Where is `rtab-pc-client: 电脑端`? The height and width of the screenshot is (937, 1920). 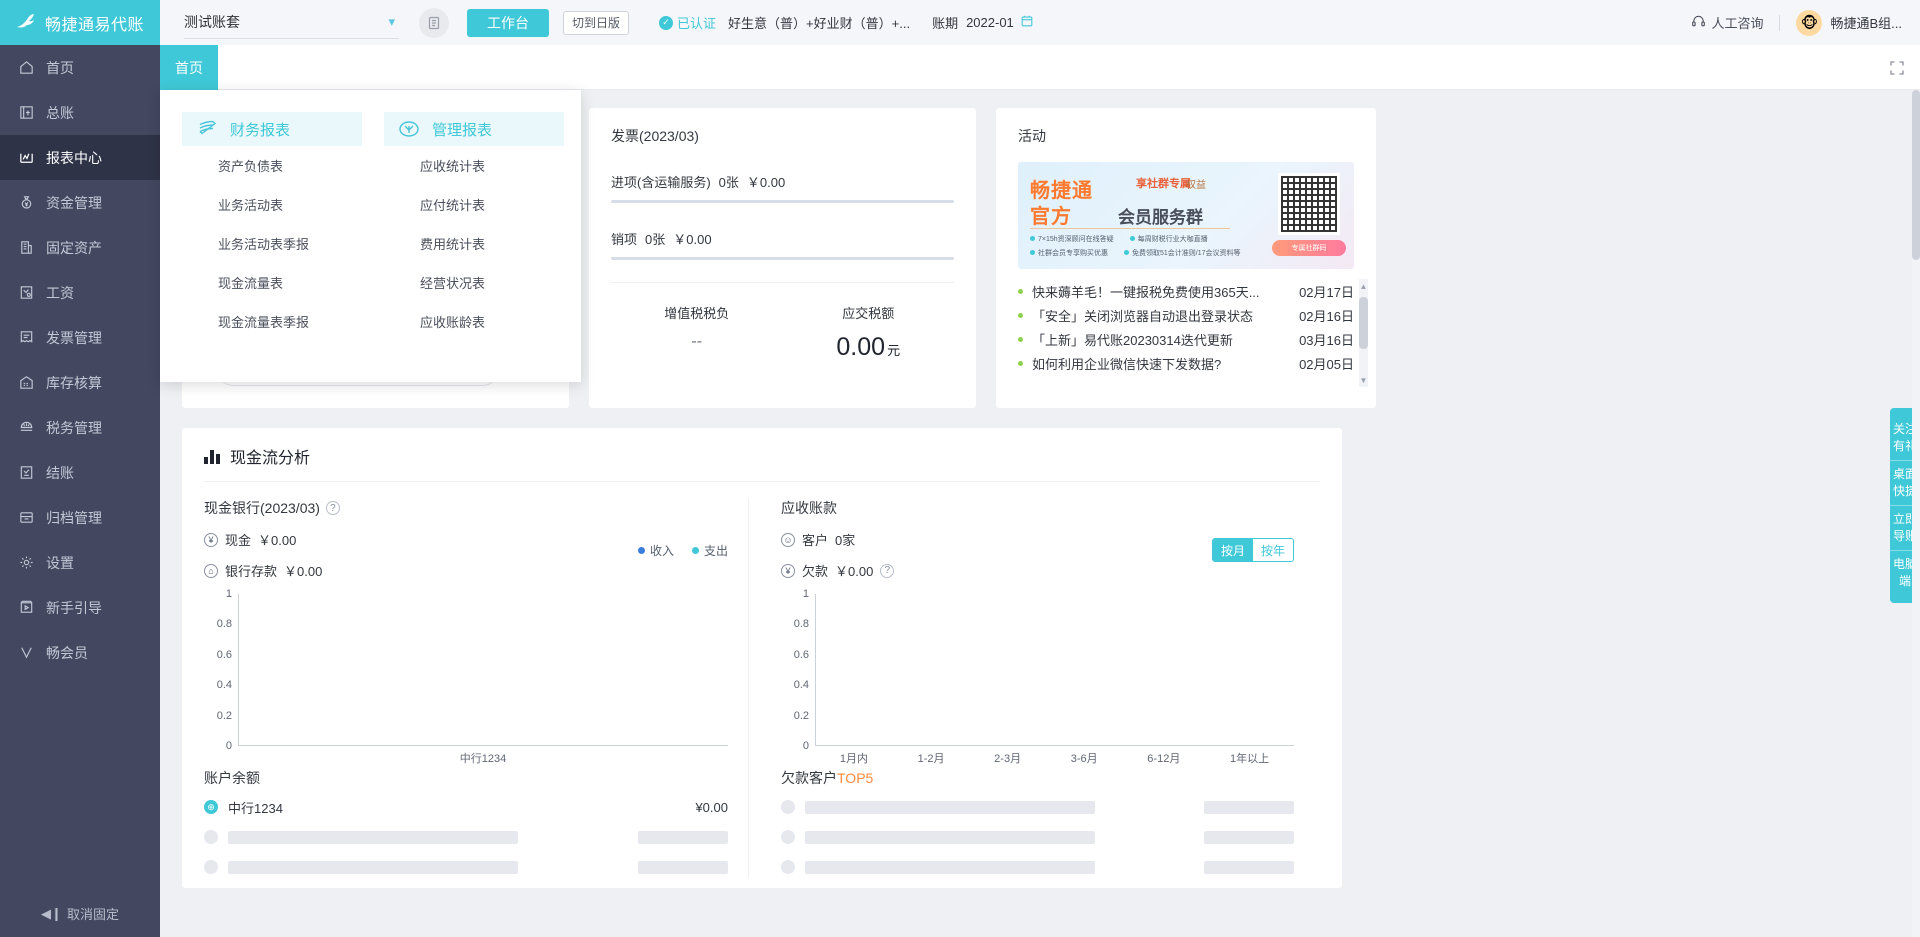 rtab-pc-client: 电脑端 is located at coordinates (1905, 572).